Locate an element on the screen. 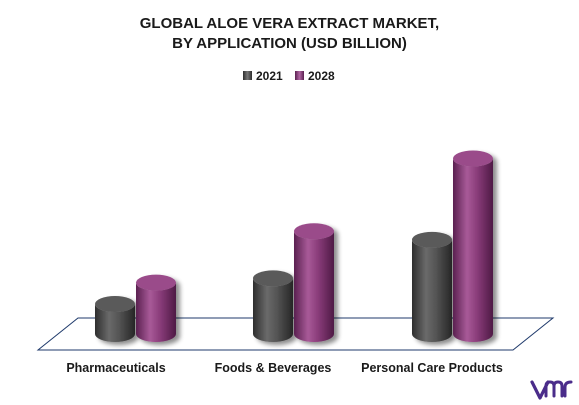 The image size is (579, 405). legend-label-2028: 2028 is located at coordinates (321, 76).